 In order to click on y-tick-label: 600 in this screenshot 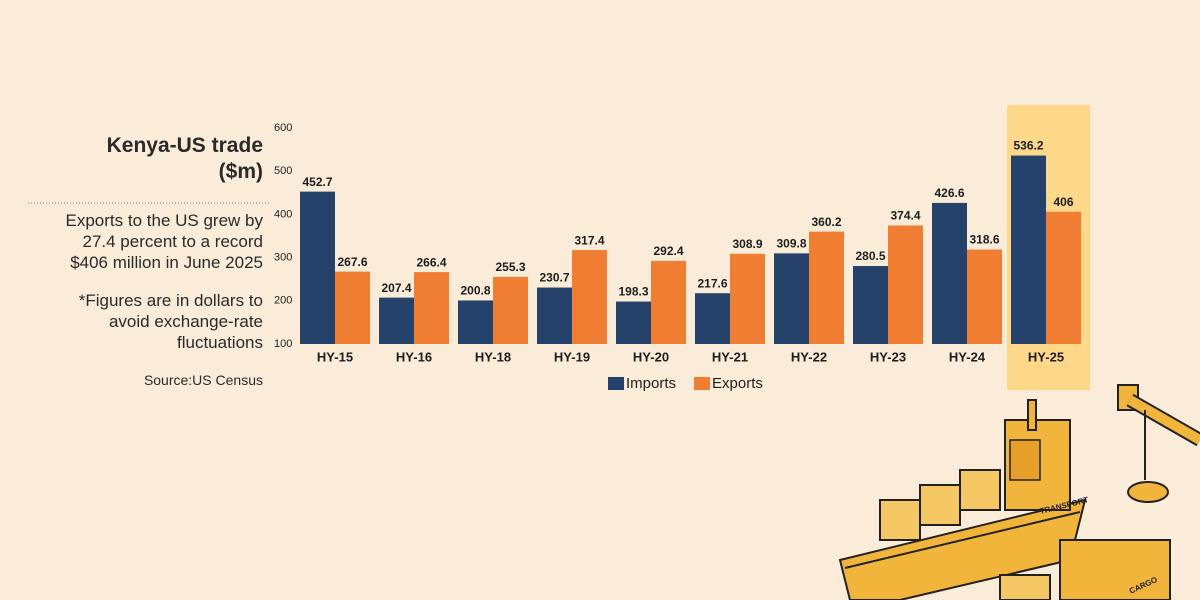, I will do `click(283, 128)`.